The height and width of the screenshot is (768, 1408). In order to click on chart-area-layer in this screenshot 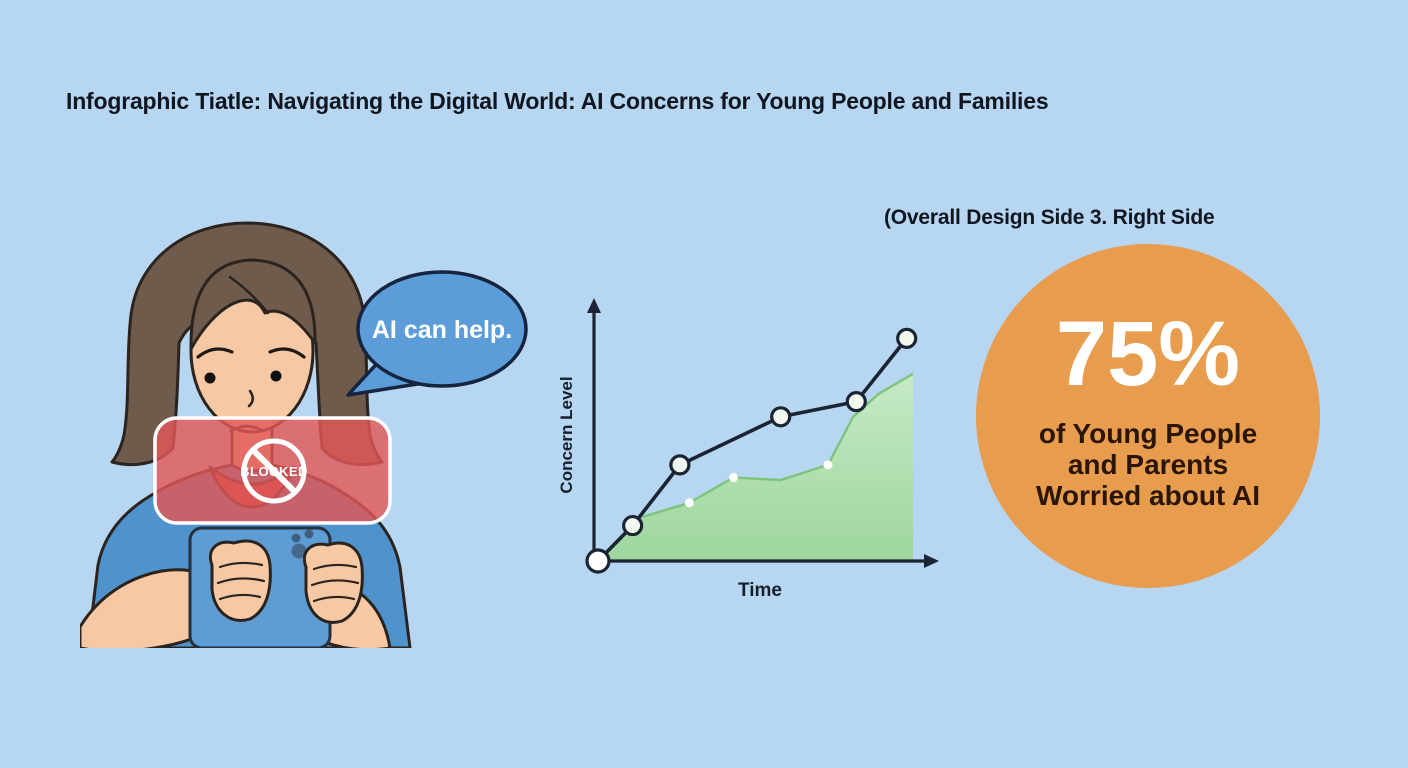, I will do `click(755, 467)`.